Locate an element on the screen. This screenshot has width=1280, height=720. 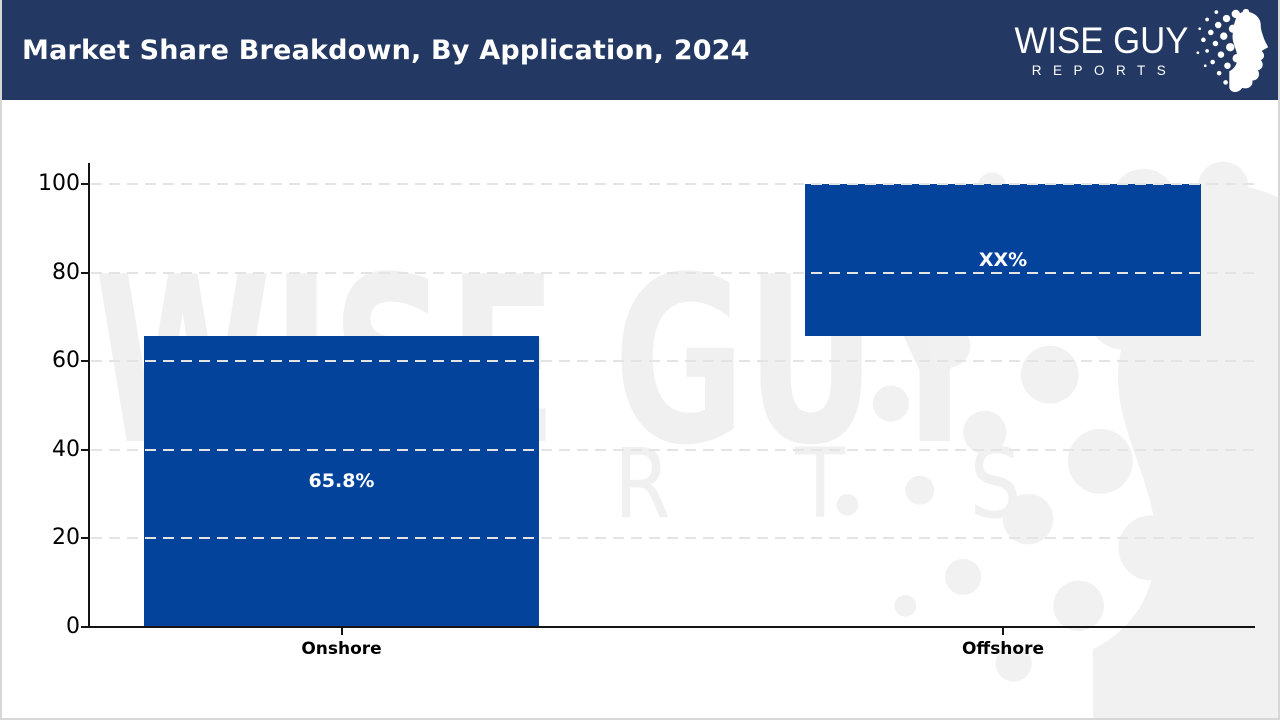
brand-name: WISE GUY is located at coordinates (1101, 40).